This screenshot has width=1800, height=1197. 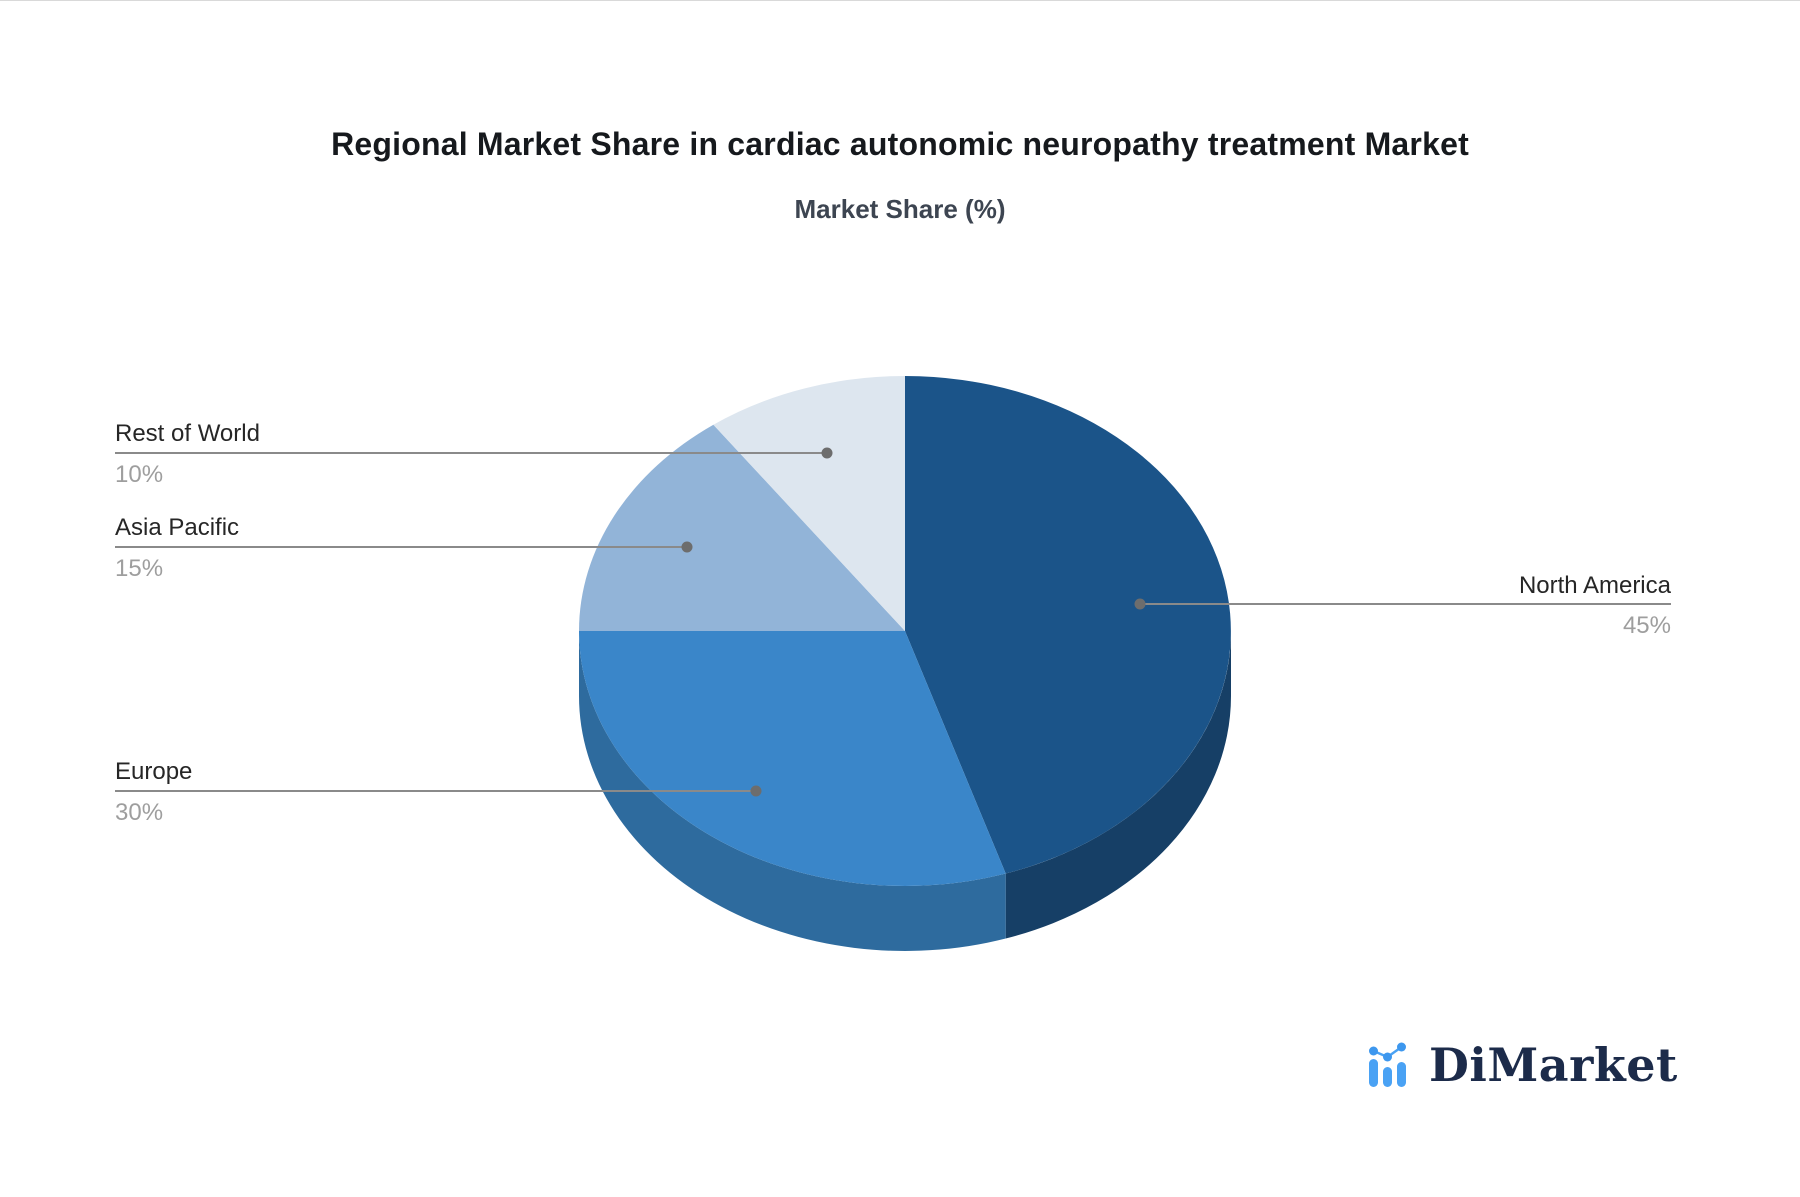 I want to click on pie-depth-europe, so click(x=792, y=791).